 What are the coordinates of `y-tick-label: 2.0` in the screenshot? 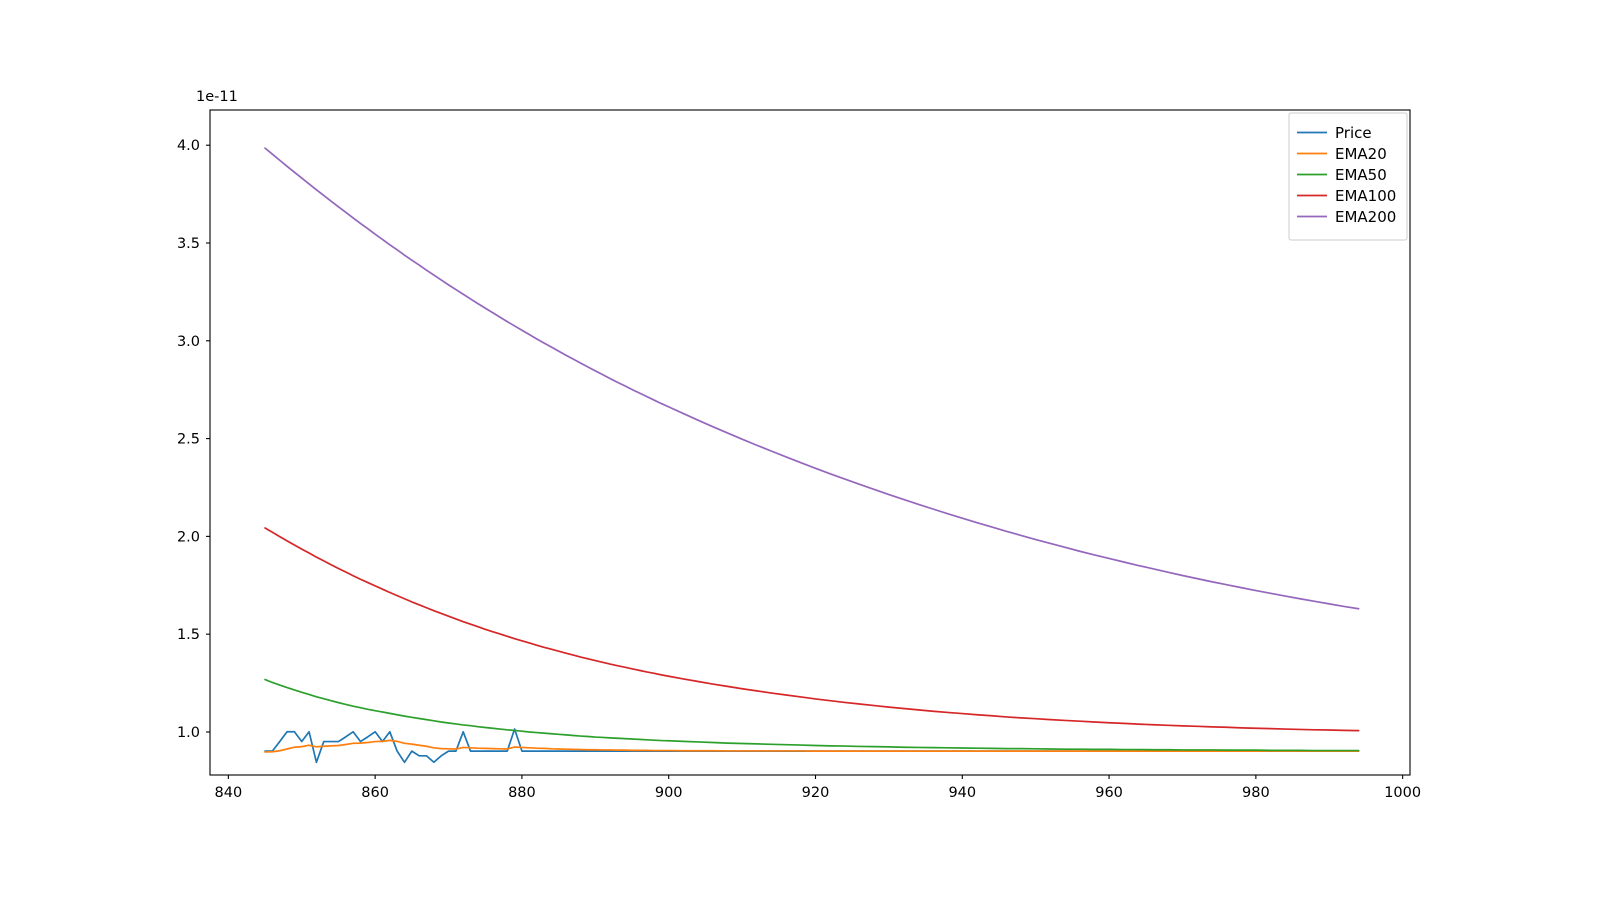 It's located at (188, 537).